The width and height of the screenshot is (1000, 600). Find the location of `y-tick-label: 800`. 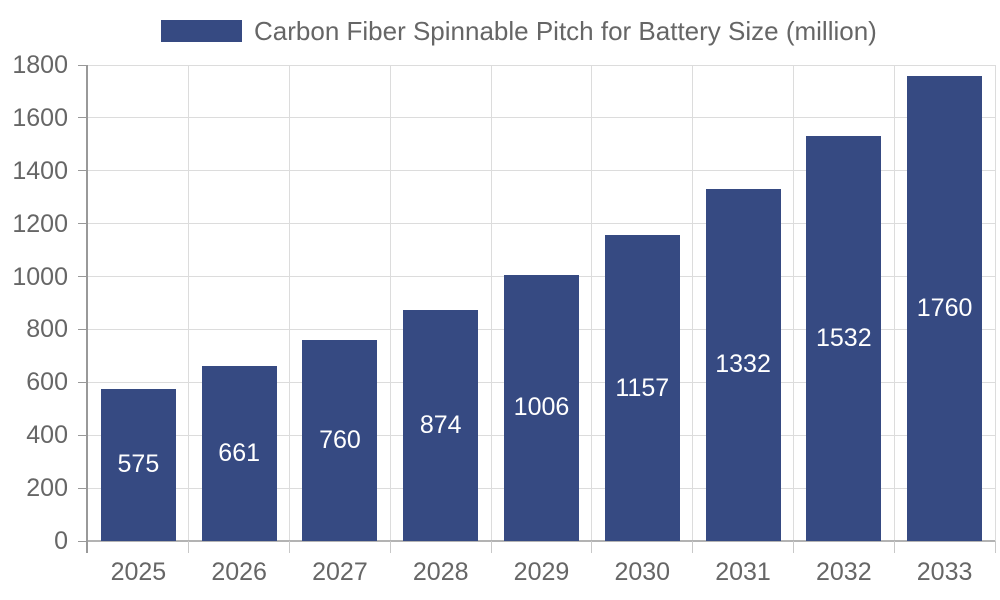

y-tick-label: 800 is located at coordinates (47, 329).